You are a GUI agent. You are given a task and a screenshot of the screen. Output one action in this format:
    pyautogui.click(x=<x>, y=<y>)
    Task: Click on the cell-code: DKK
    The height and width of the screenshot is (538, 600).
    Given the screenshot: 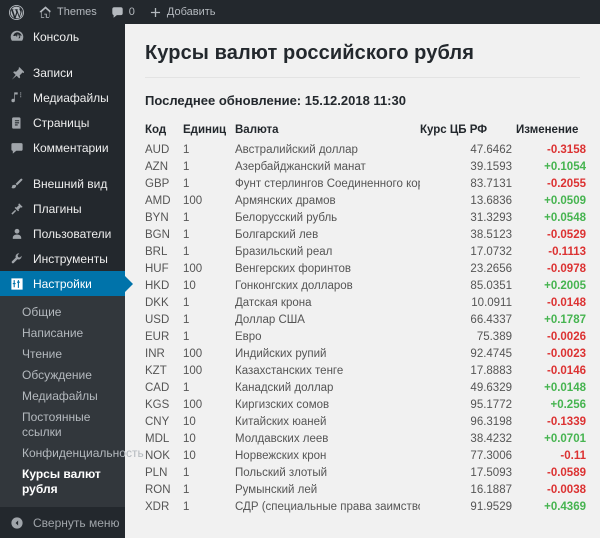 What is the action you would take?
    pyautogui.click(x=164, y=303)
    